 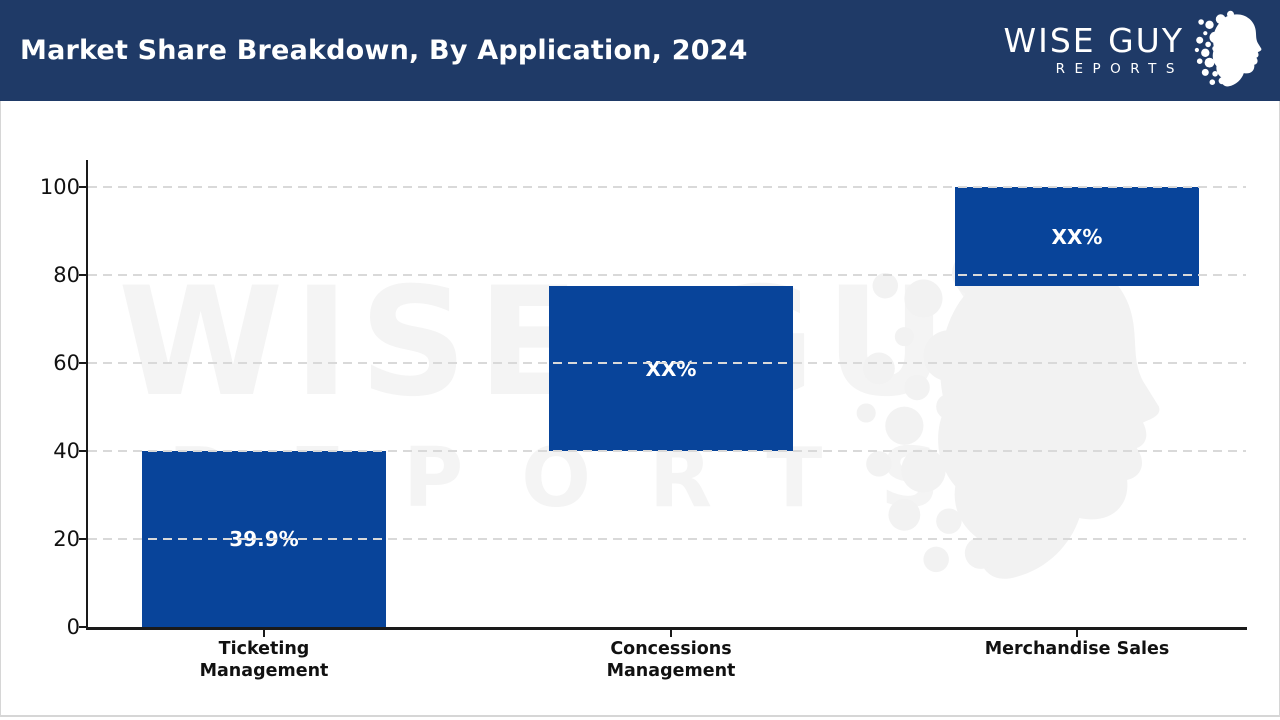 I want to click on x-axis-category-label: Merchandise Sales, so click(x=1077, y=649).